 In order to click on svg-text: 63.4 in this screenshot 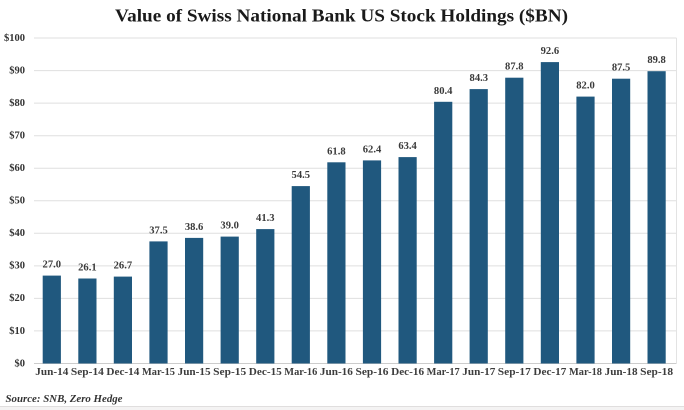, I will do `click(407, 146)`.